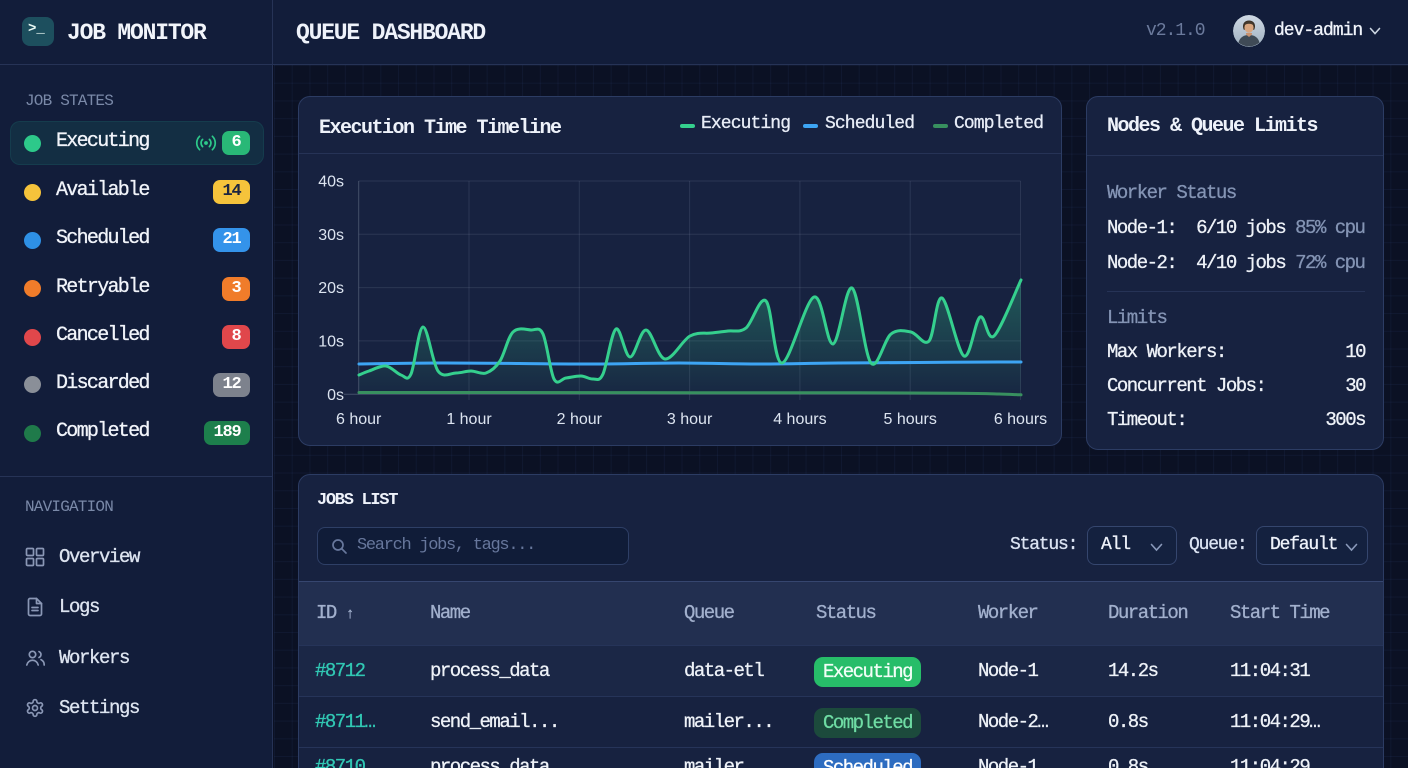 This screenshot has width=1408, height=768. I want to click on svg-text: 30s, so click(331, 235).